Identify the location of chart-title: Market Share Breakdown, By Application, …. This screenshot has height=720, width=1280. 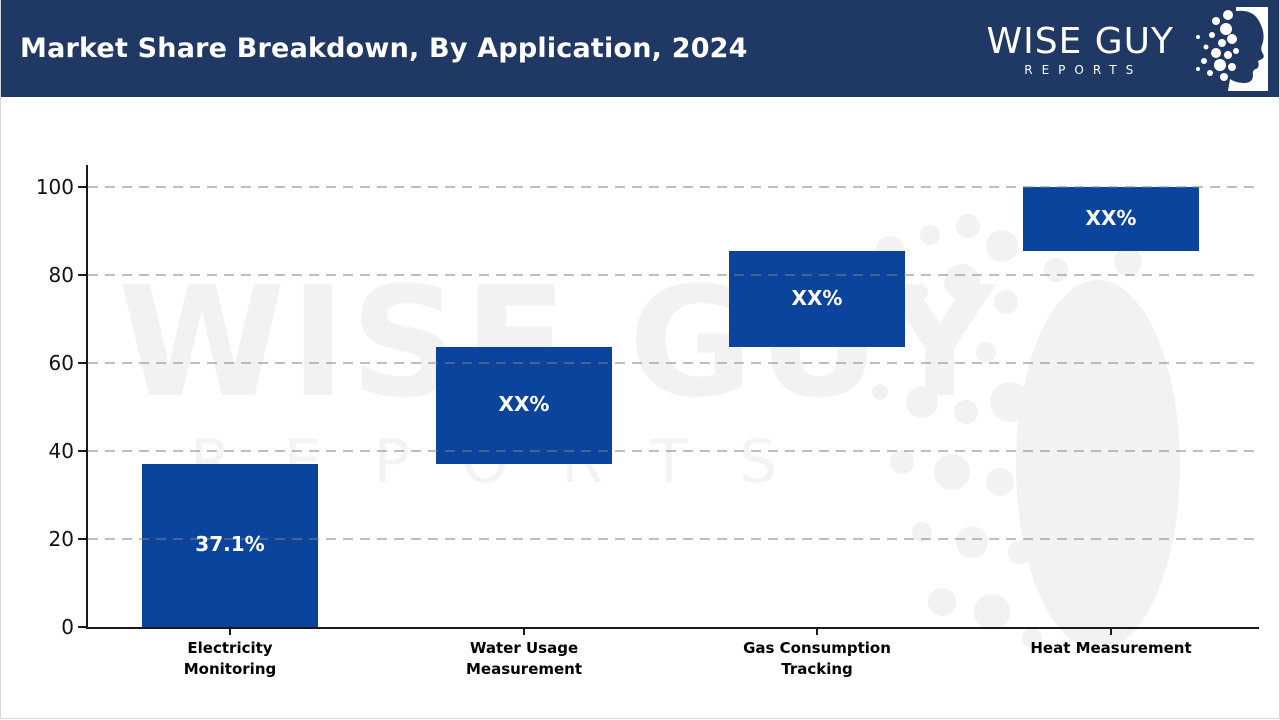
(384, 48).